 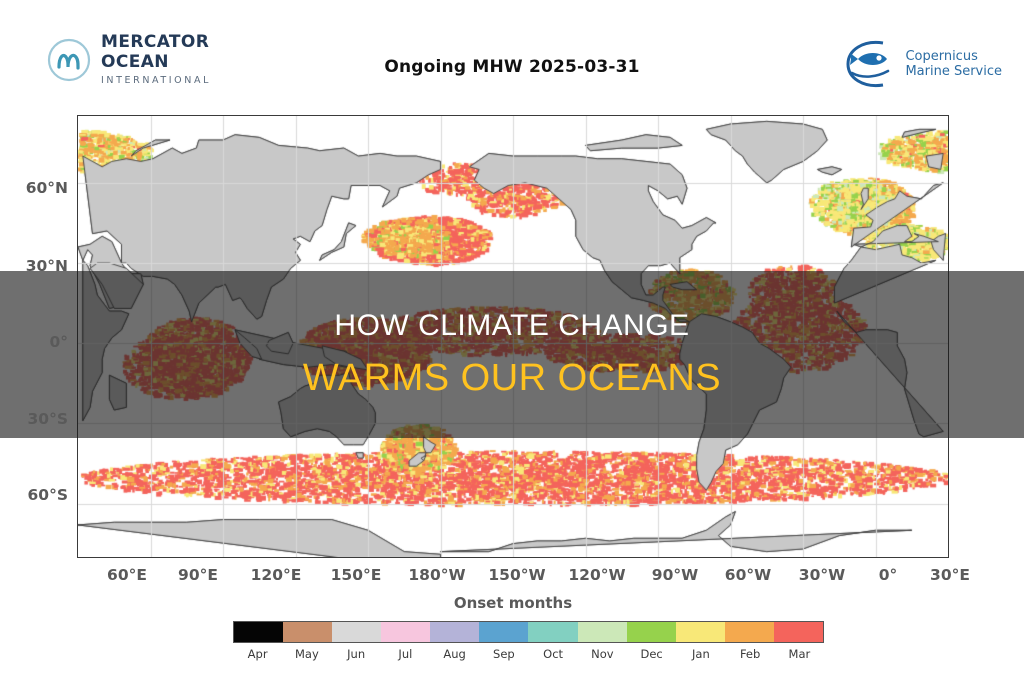 I want to click on colorbar-tick: Mar, so click(x=799, y=654).